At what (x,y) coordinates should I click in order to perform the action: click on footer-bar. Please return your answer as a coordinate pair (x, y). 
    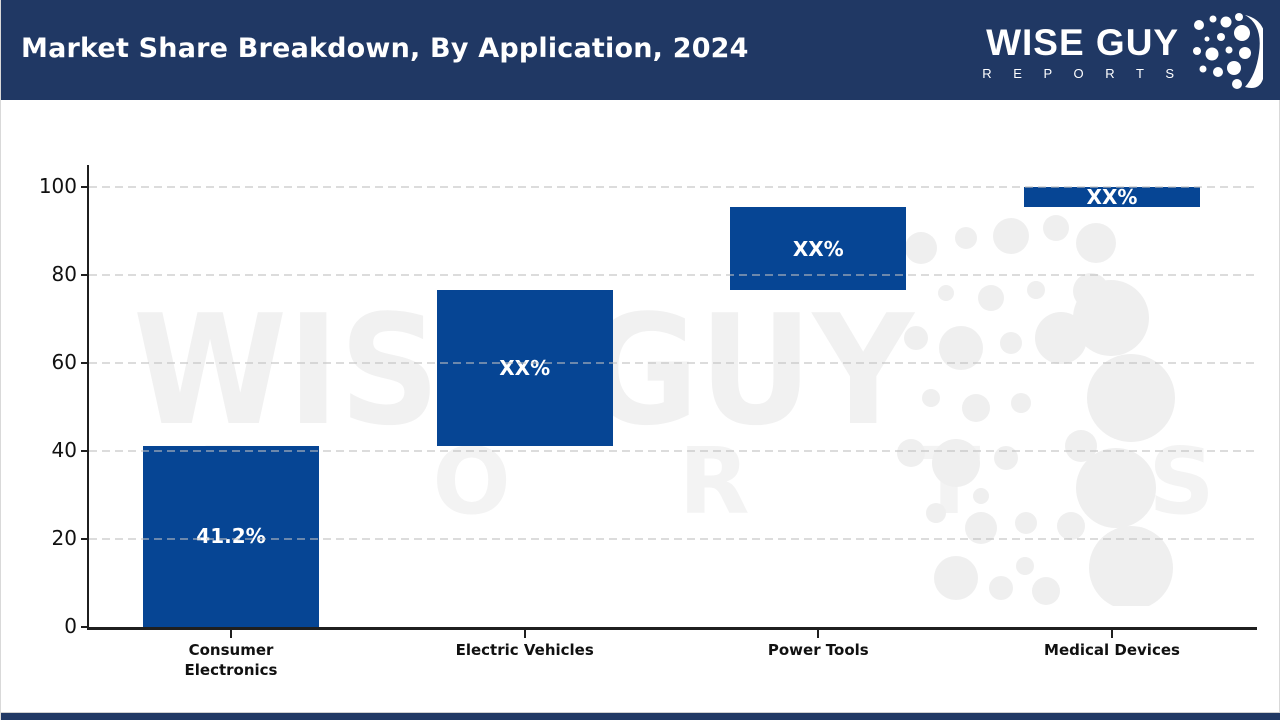
    Looking at the image, I should click on (640, 716).